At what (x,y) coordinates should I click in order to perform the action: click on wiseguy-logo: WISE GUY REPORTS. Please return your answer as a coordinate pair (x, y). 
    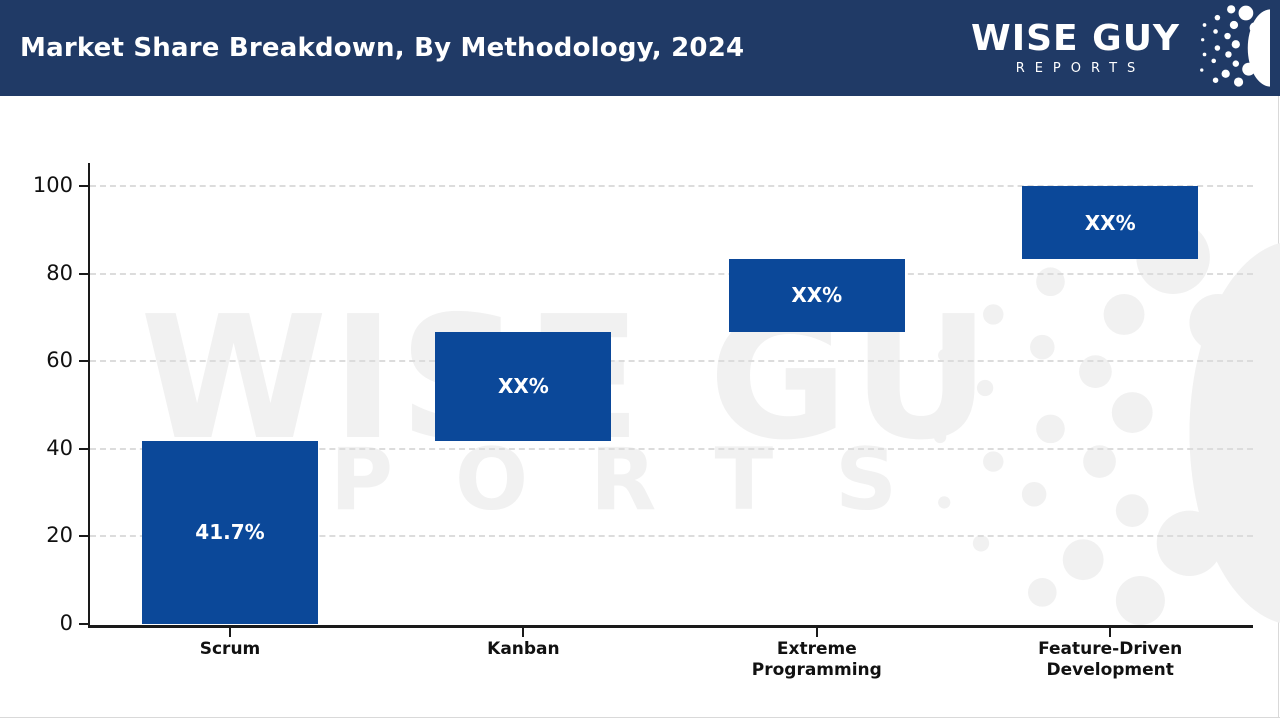
    Looking at the image, I should click on (1120, 48).